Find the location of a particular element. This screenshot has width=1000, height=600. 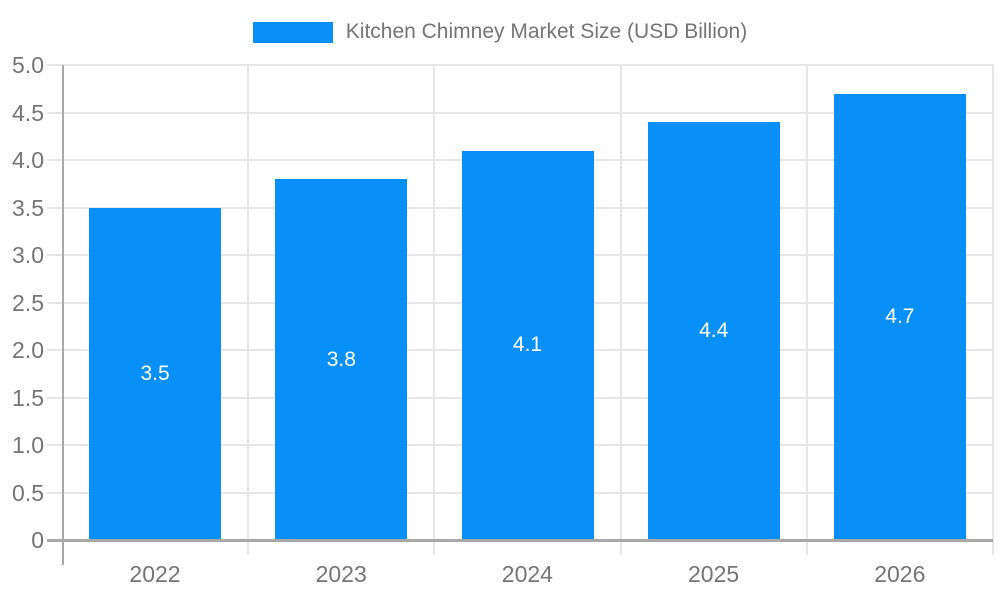

bar-2024: 4.1 is located at coordinates (527, 345).